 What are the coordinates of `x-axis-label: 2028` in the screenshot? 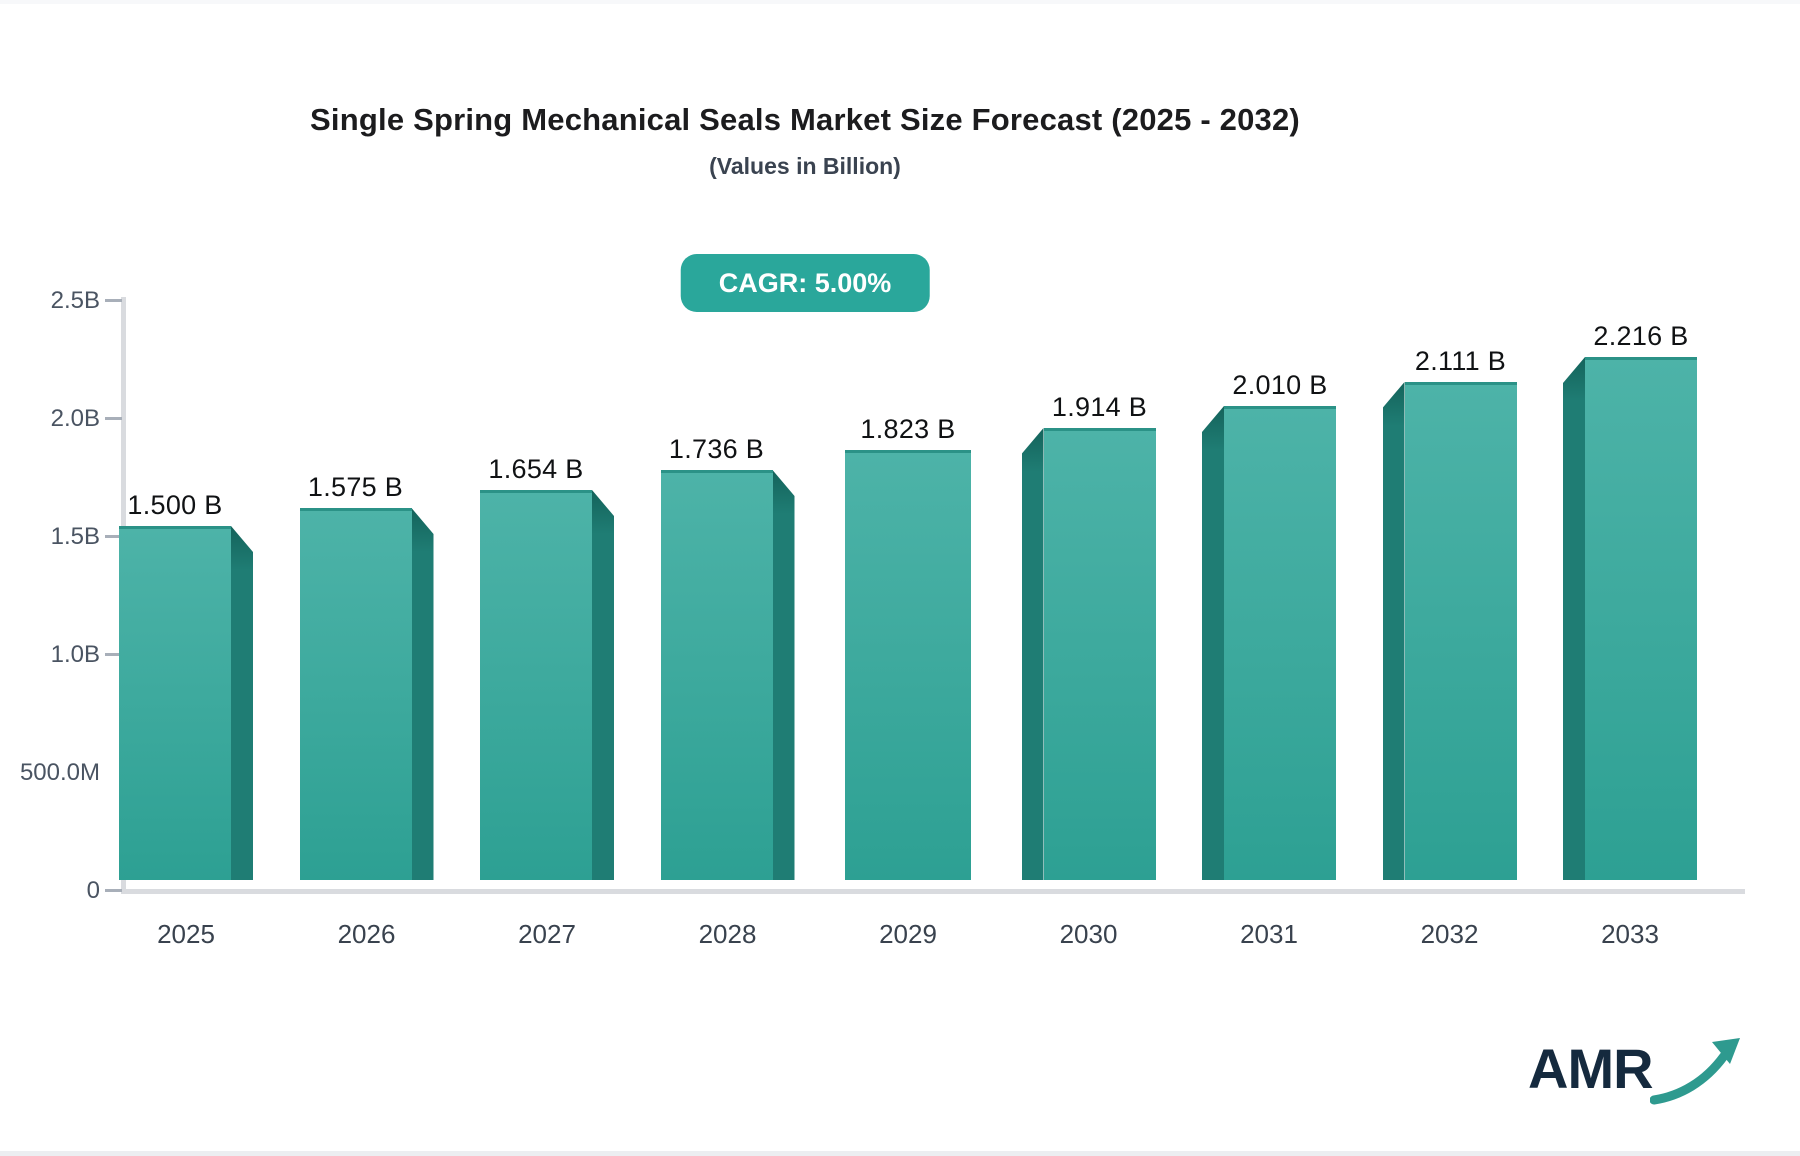 It's located at (727, 934).